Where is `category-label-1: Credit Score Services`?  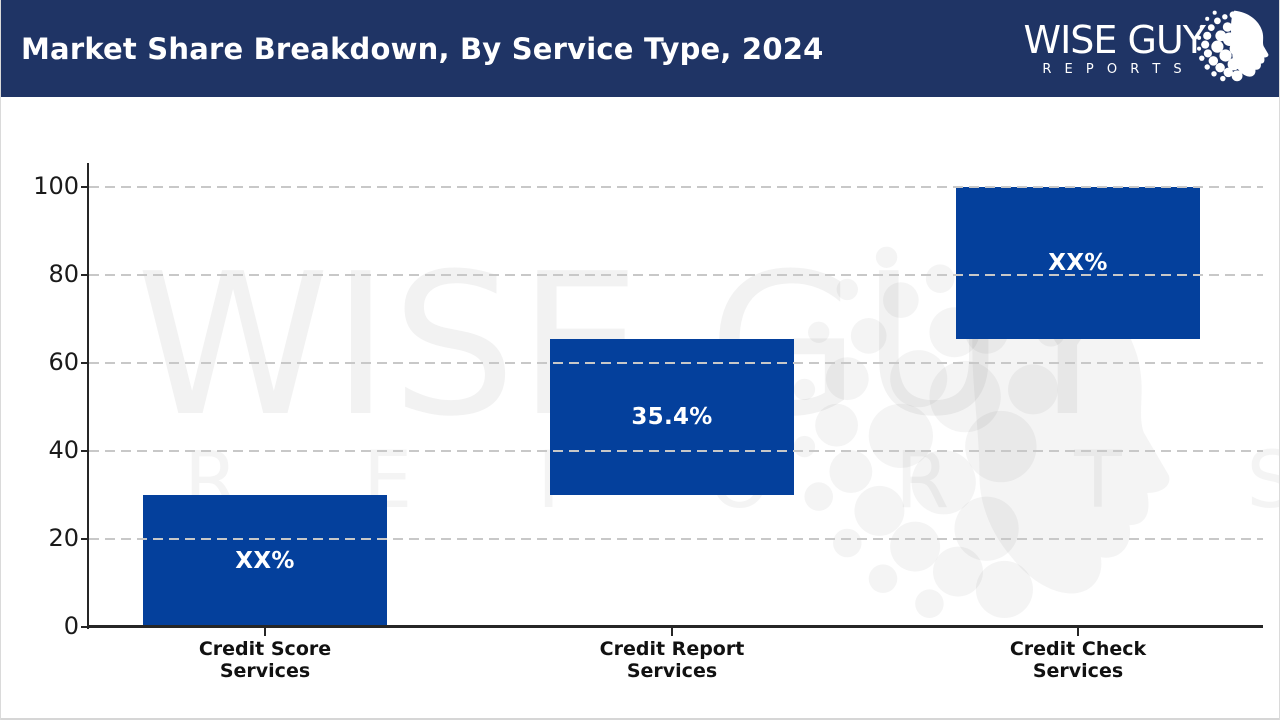
category-label-1: Credit Score Services is located at coordinates (265, 660).